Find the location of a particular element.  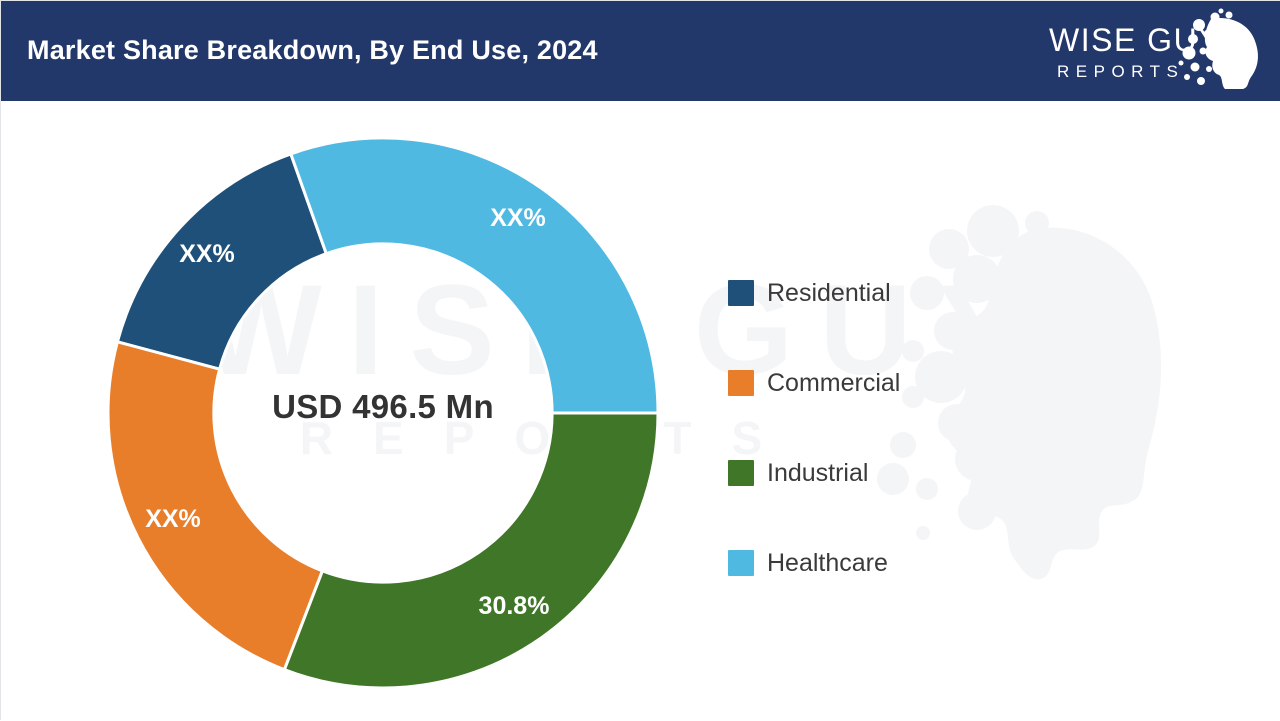

legend-swatch-industrial is located at coordinates (741, 473).